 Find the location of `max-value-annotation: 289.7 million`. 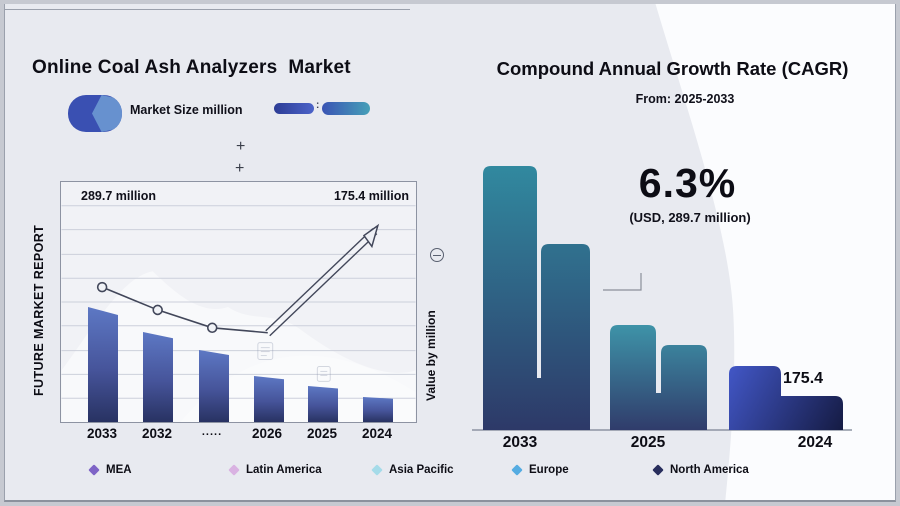

max-value-annotation: 289.7 million is located at coordinates (119, 196).